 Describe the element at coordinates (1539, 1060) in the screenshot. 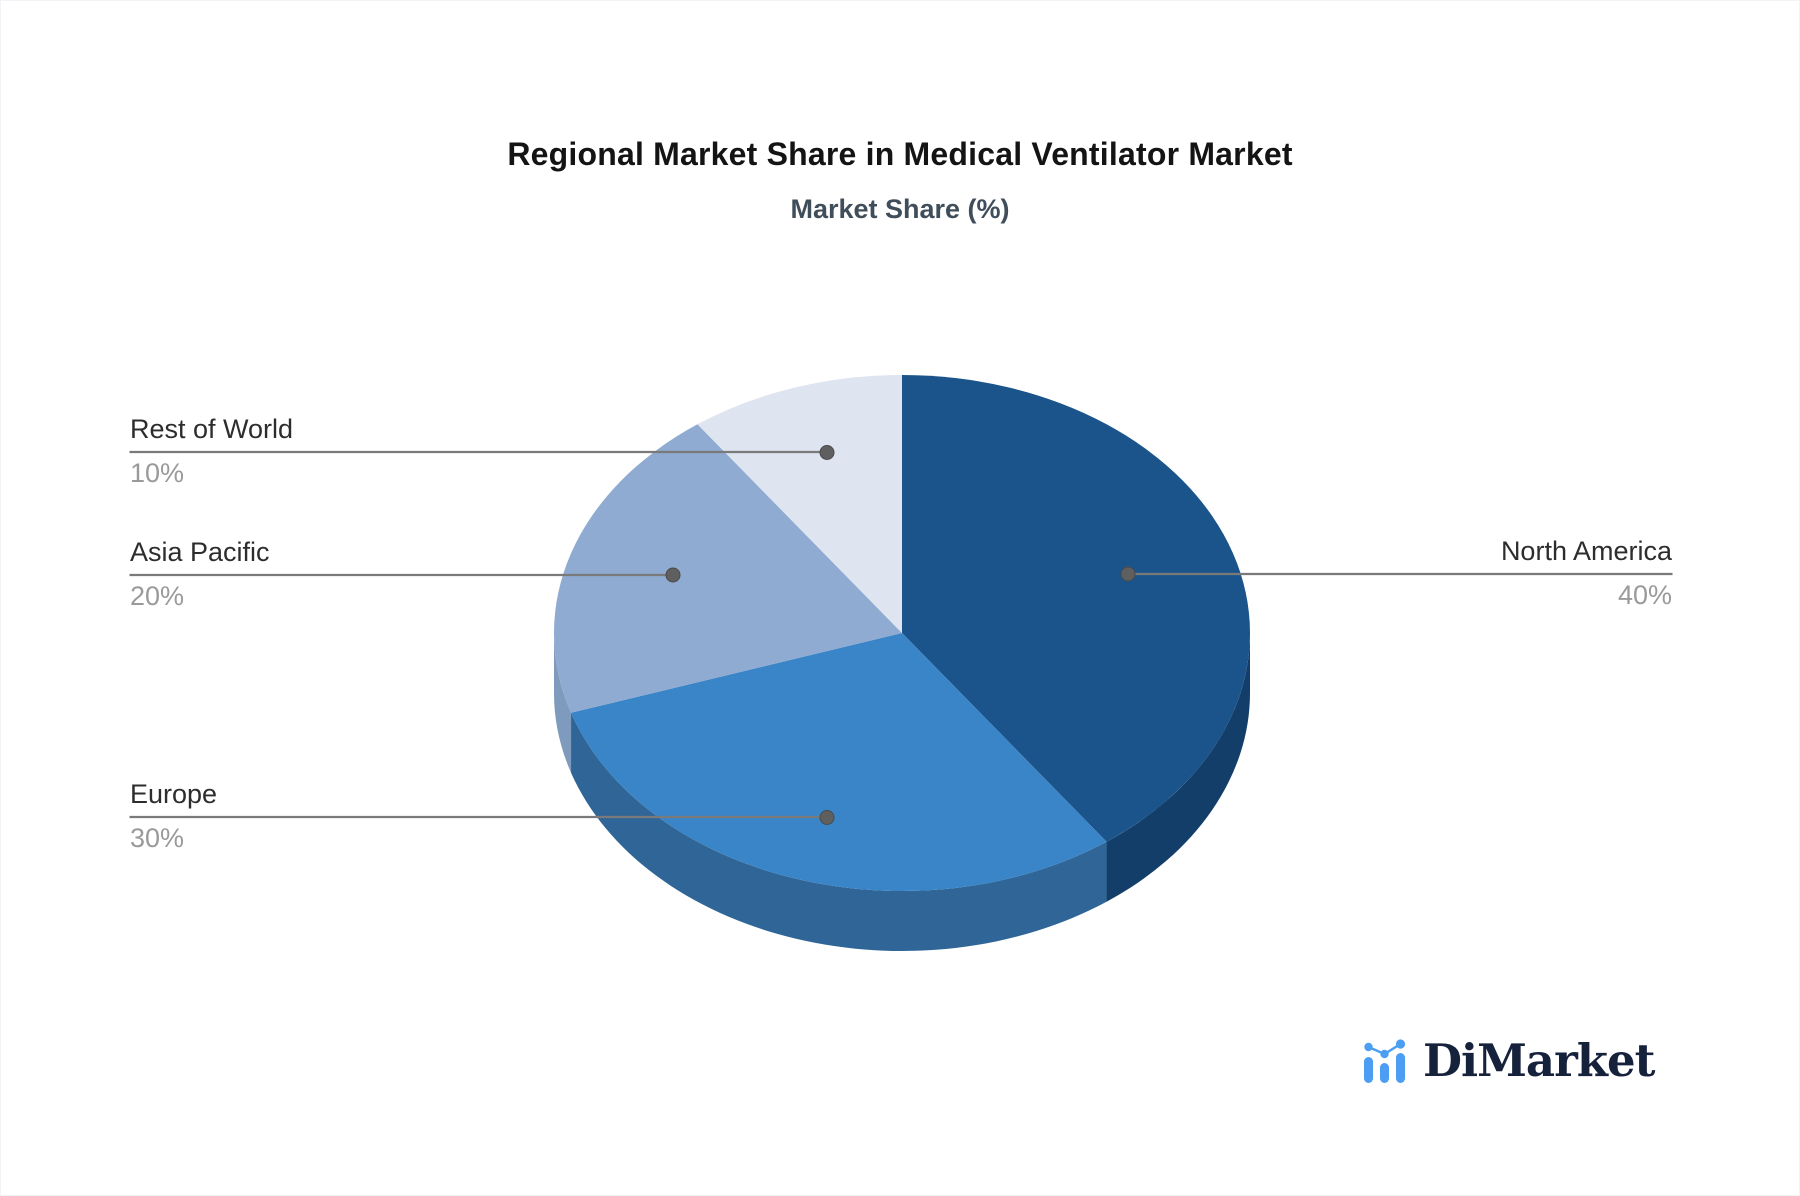

I see `brand-name: DiMarket` at that location.